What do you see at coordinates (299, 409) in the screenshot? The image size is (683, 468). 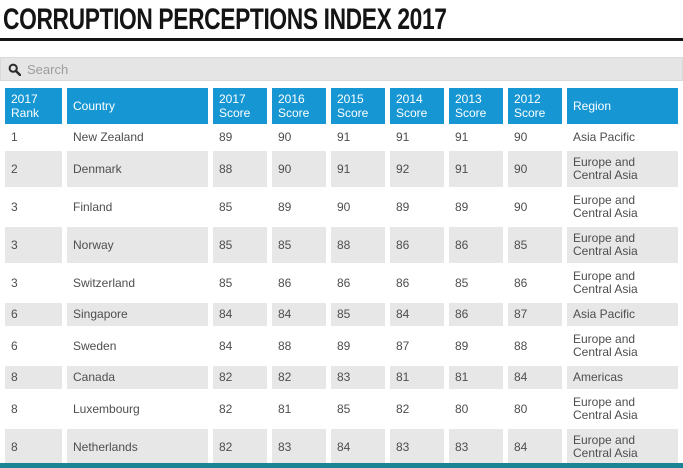 I see `cell-s2016: 81` at bounding box center [299, 409].